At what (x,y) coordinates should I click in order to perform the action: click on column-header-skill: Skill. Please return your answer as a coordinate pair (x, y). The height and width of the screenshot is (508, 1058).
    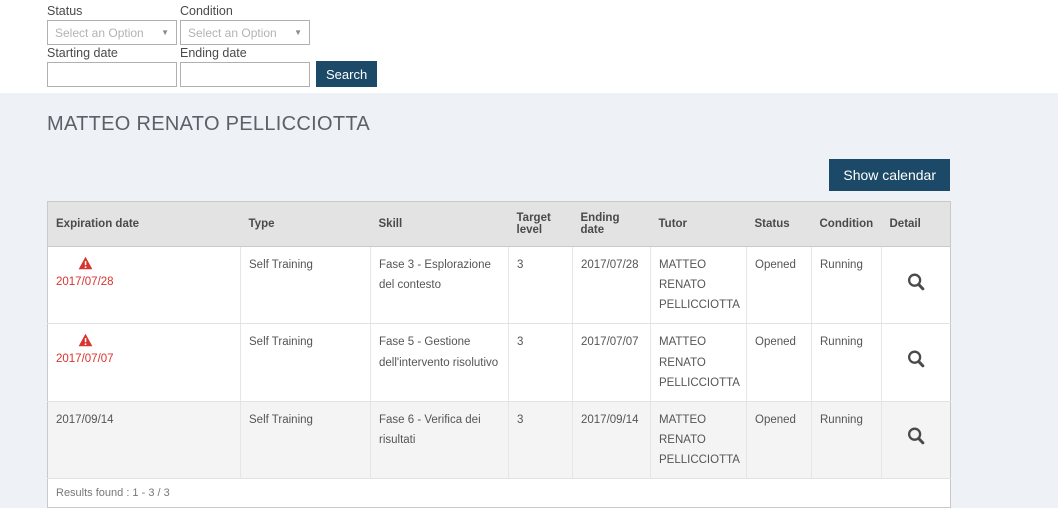
    Looking at the image, I should click on (439, 224).